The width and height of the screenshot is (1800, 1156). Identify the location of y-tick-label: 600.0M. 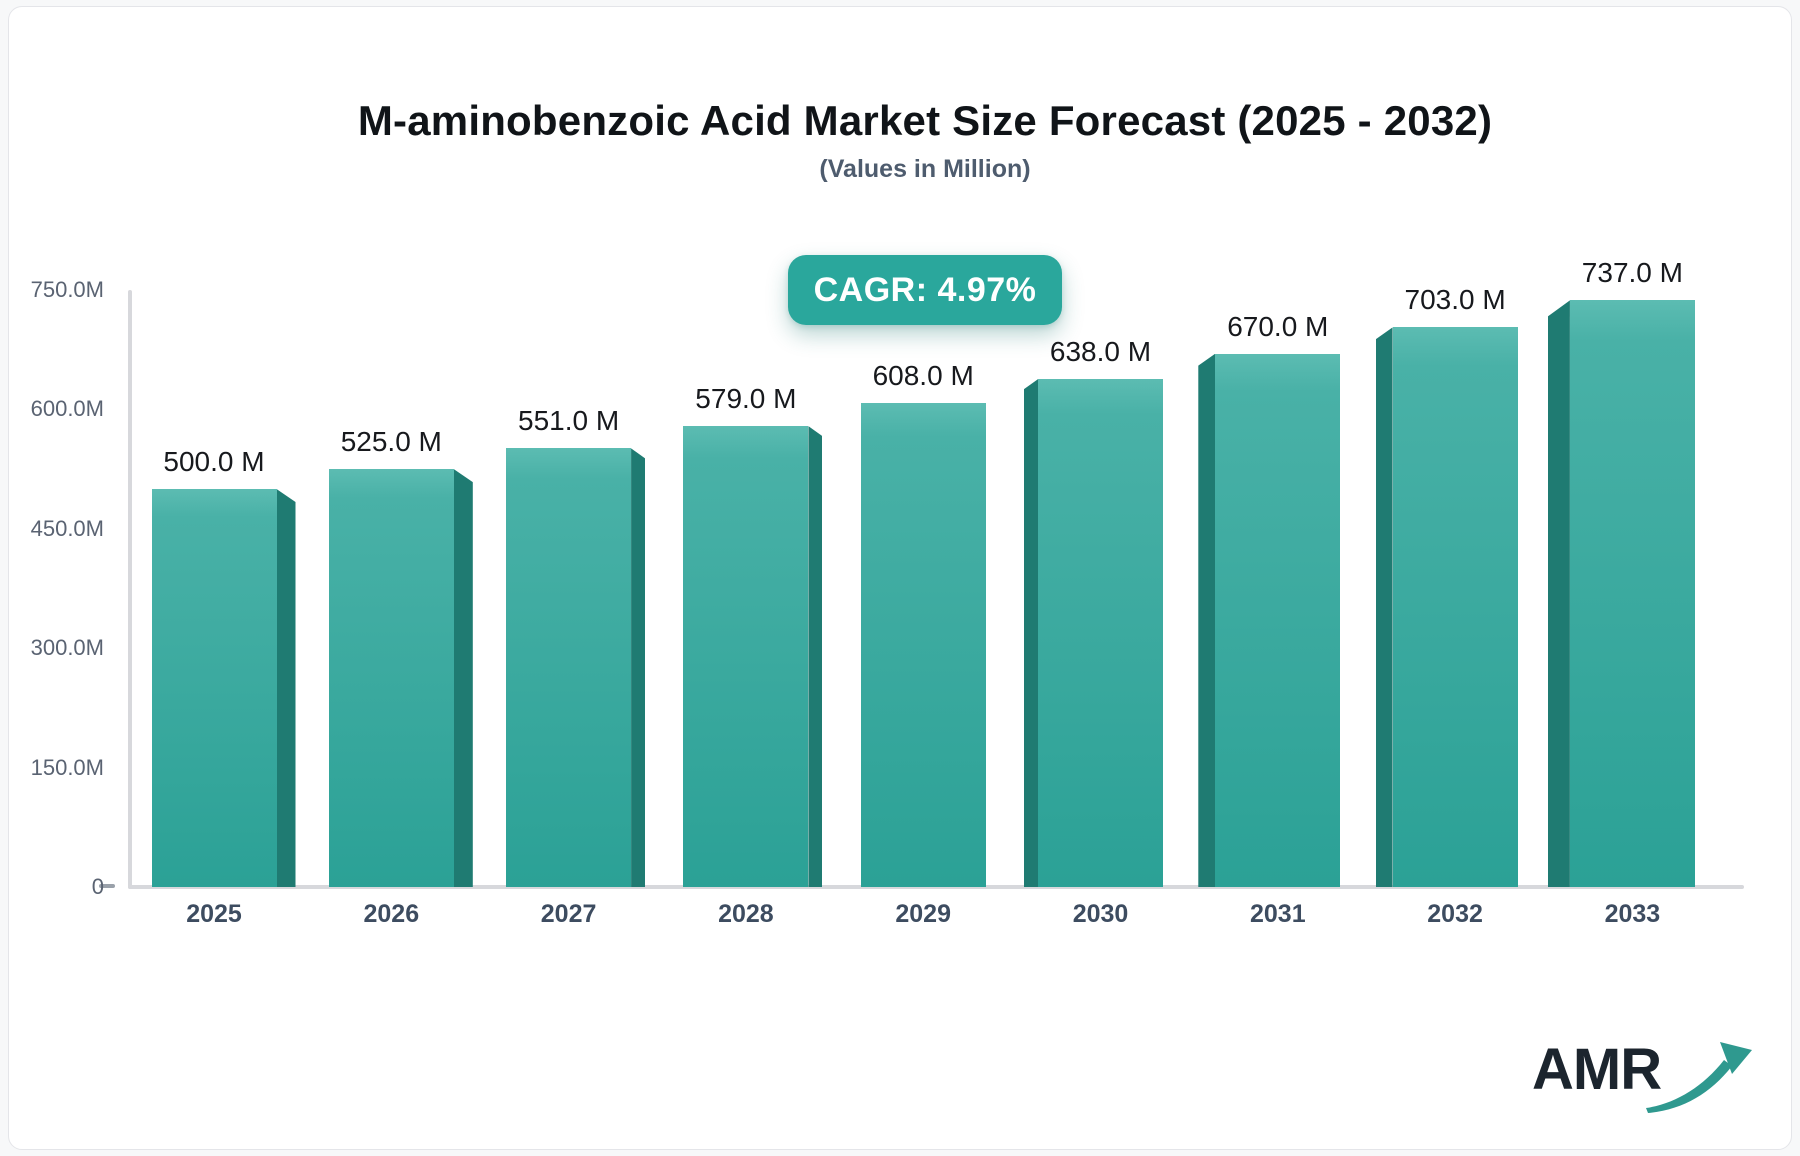
(67, 409).